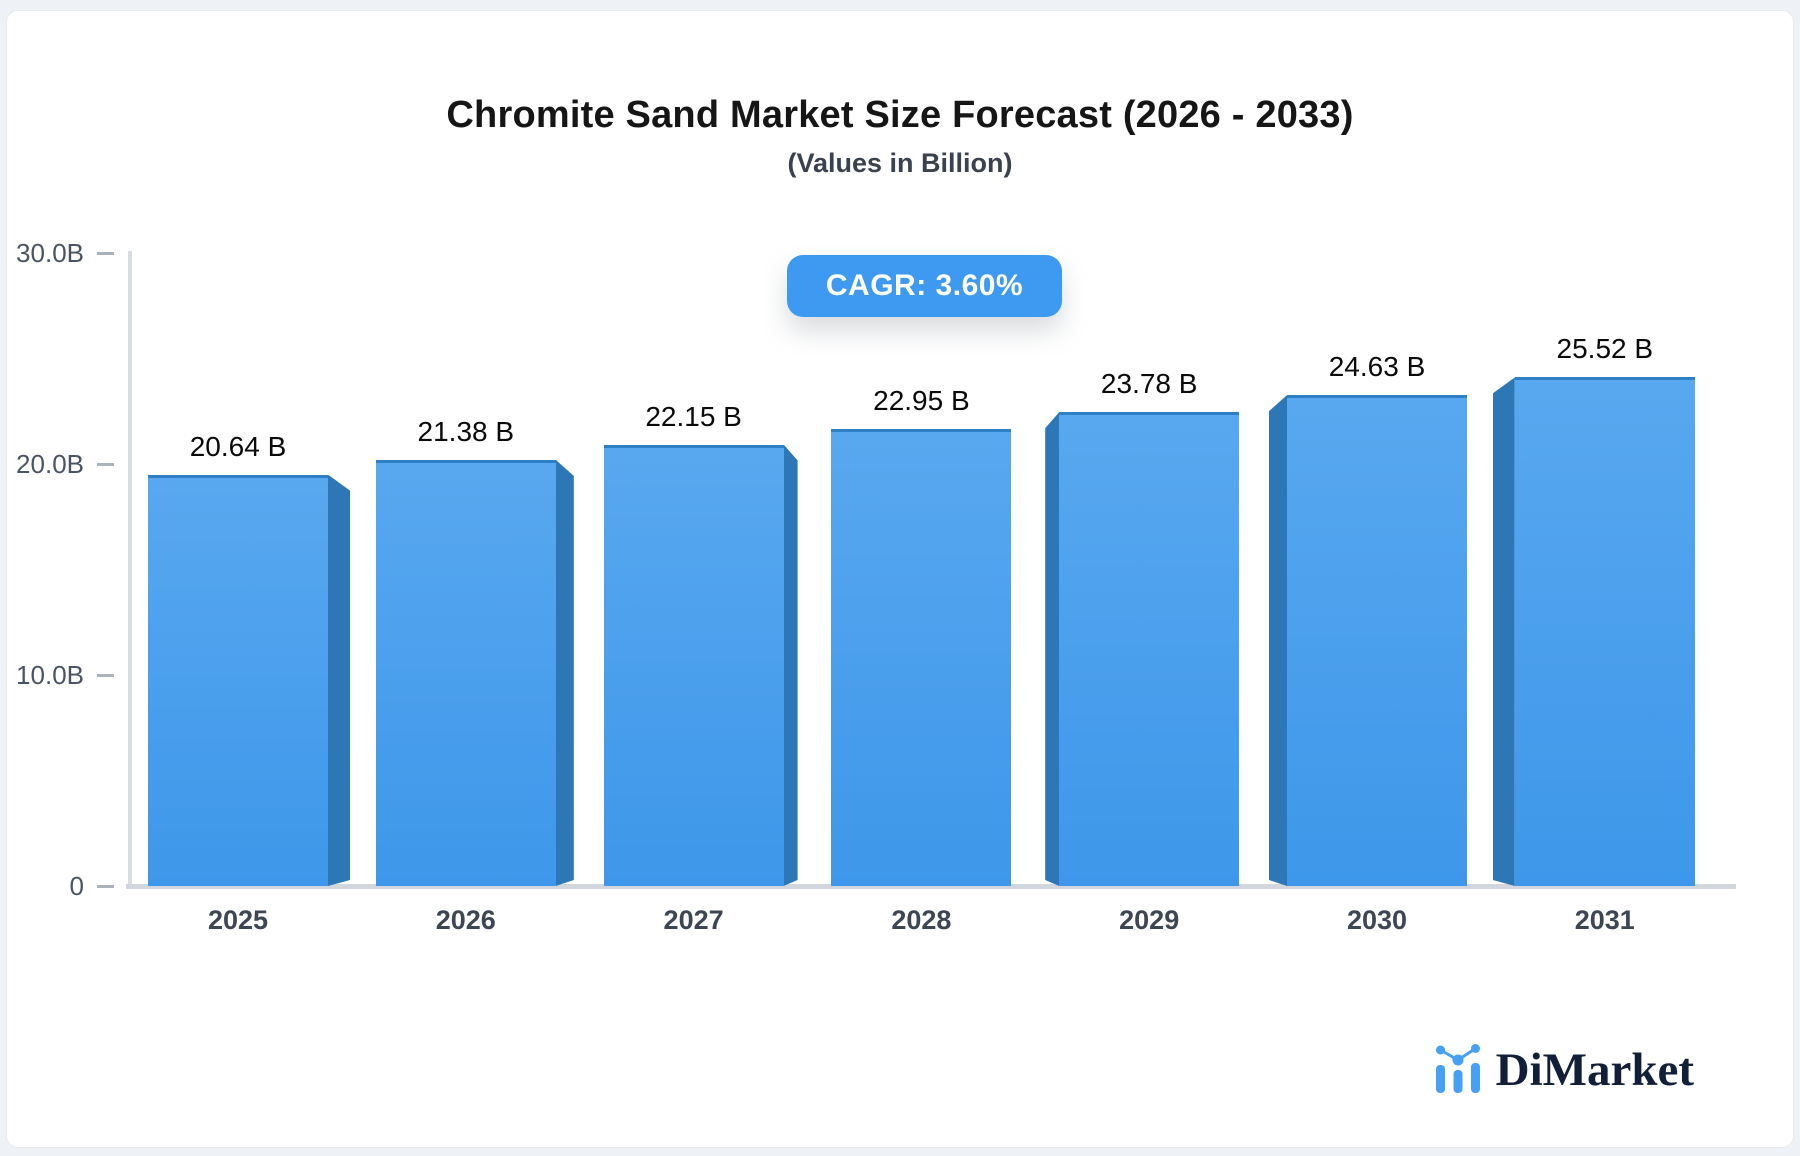 The image size is (1800, 1156). Describe the element at coordinates (921, 920) in the screenshot. I see `x-axis-label: 2028` at that location.